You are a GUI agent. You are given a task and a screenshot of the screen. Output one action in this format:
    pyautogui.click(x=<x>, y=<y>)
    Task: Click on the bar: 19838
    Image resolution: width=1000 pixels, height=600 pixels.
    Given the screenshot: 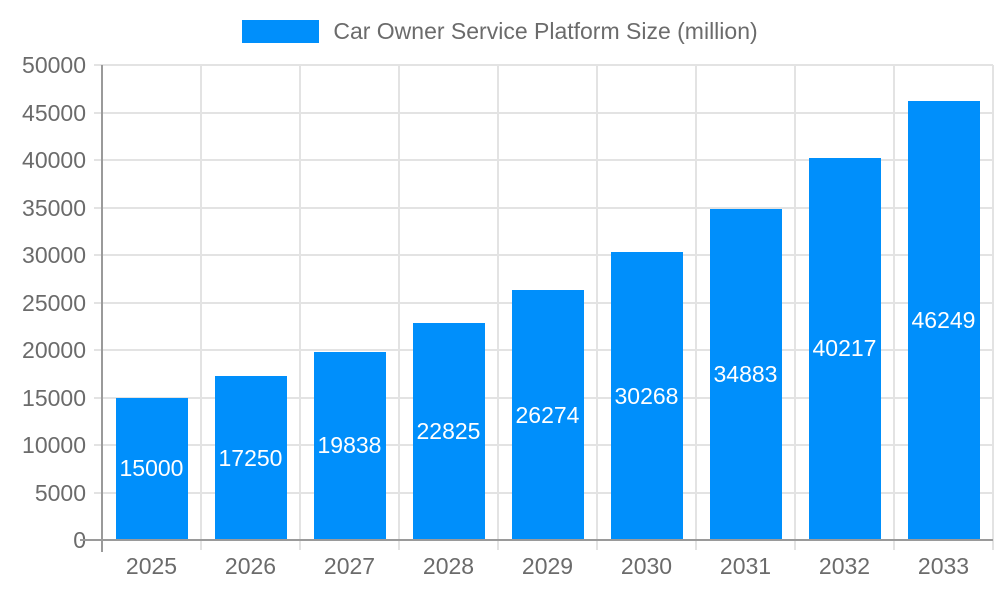 What is the action you would take?
    pyautogui.click(x=349, y=445)
    